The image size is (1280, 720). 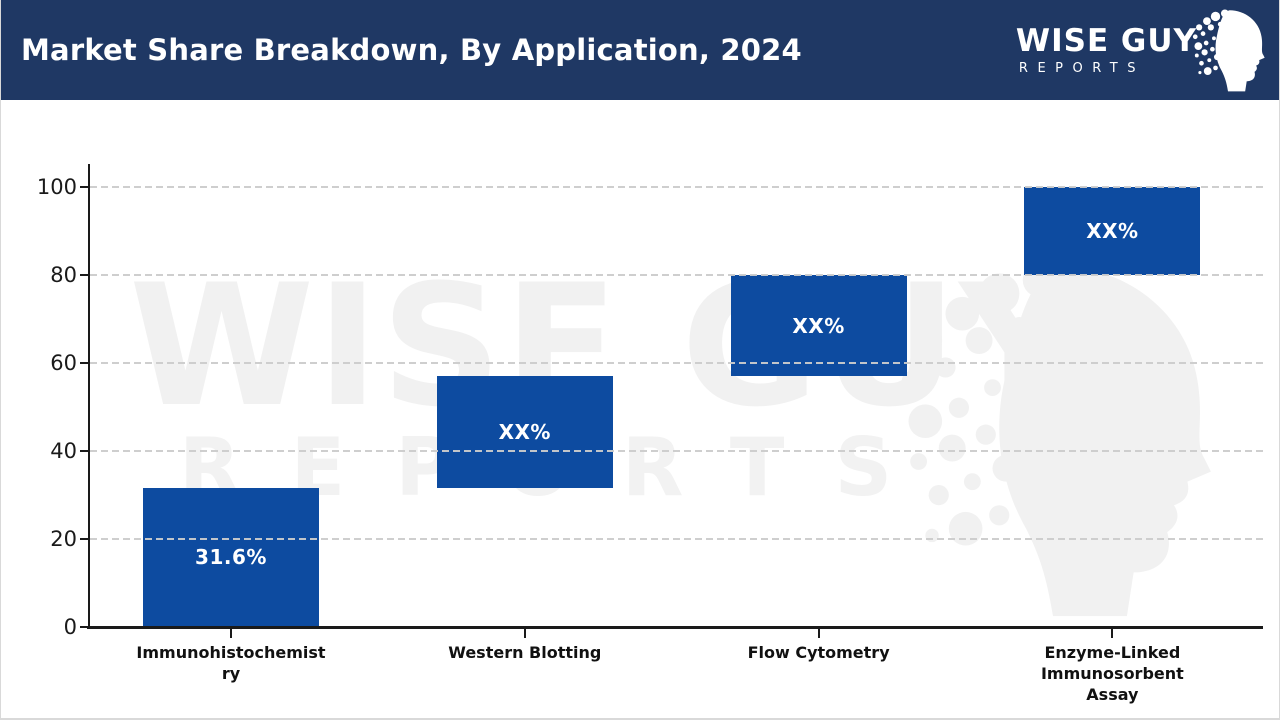 What do you see at coordinates (818, 652) in the screenshot?
I see `x-category-label-flow-cytometry: Flow Cytometry` at bounding box center [818, 652].